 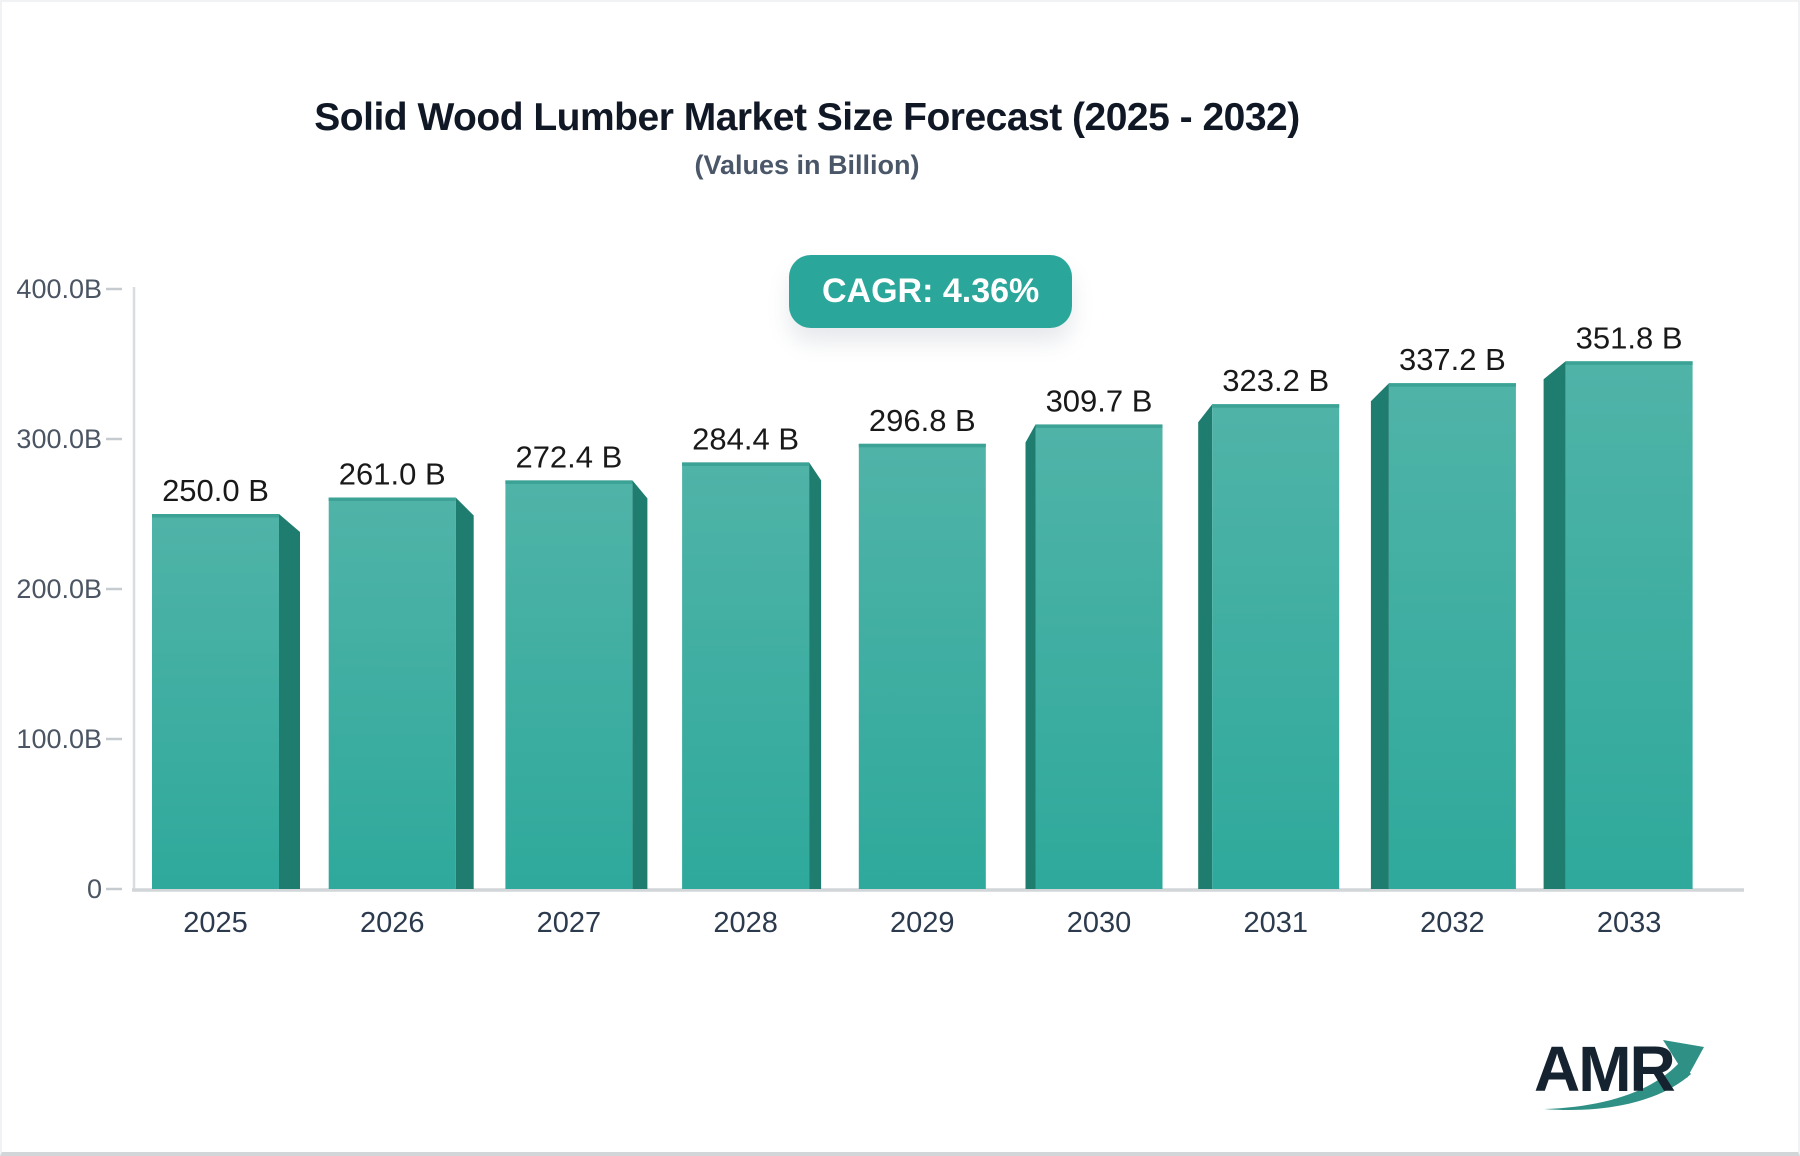 What do you see at coordinates (59, 739) in the screenshot?
I see `y-tick-label: 100.0B` at bounding box center [59, 739].